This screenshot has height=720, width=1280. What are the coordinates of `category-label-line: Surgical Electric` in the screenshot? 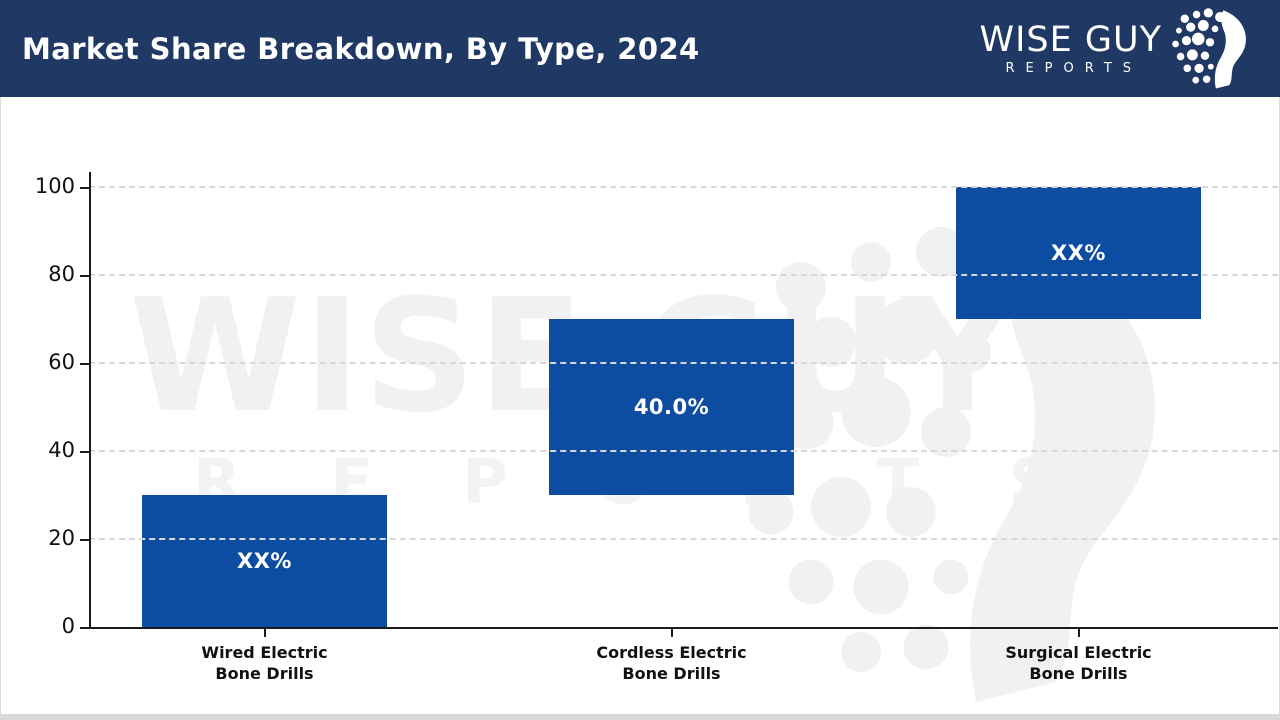 It's located at (1078, 652).